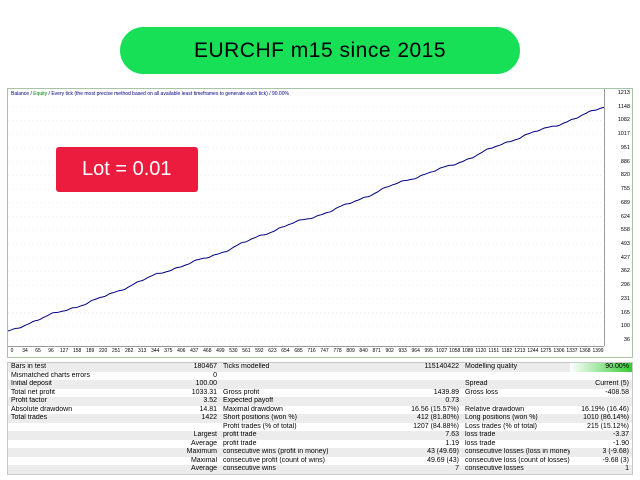  I want to click on y-axis-label: 427, so click(625, 257).